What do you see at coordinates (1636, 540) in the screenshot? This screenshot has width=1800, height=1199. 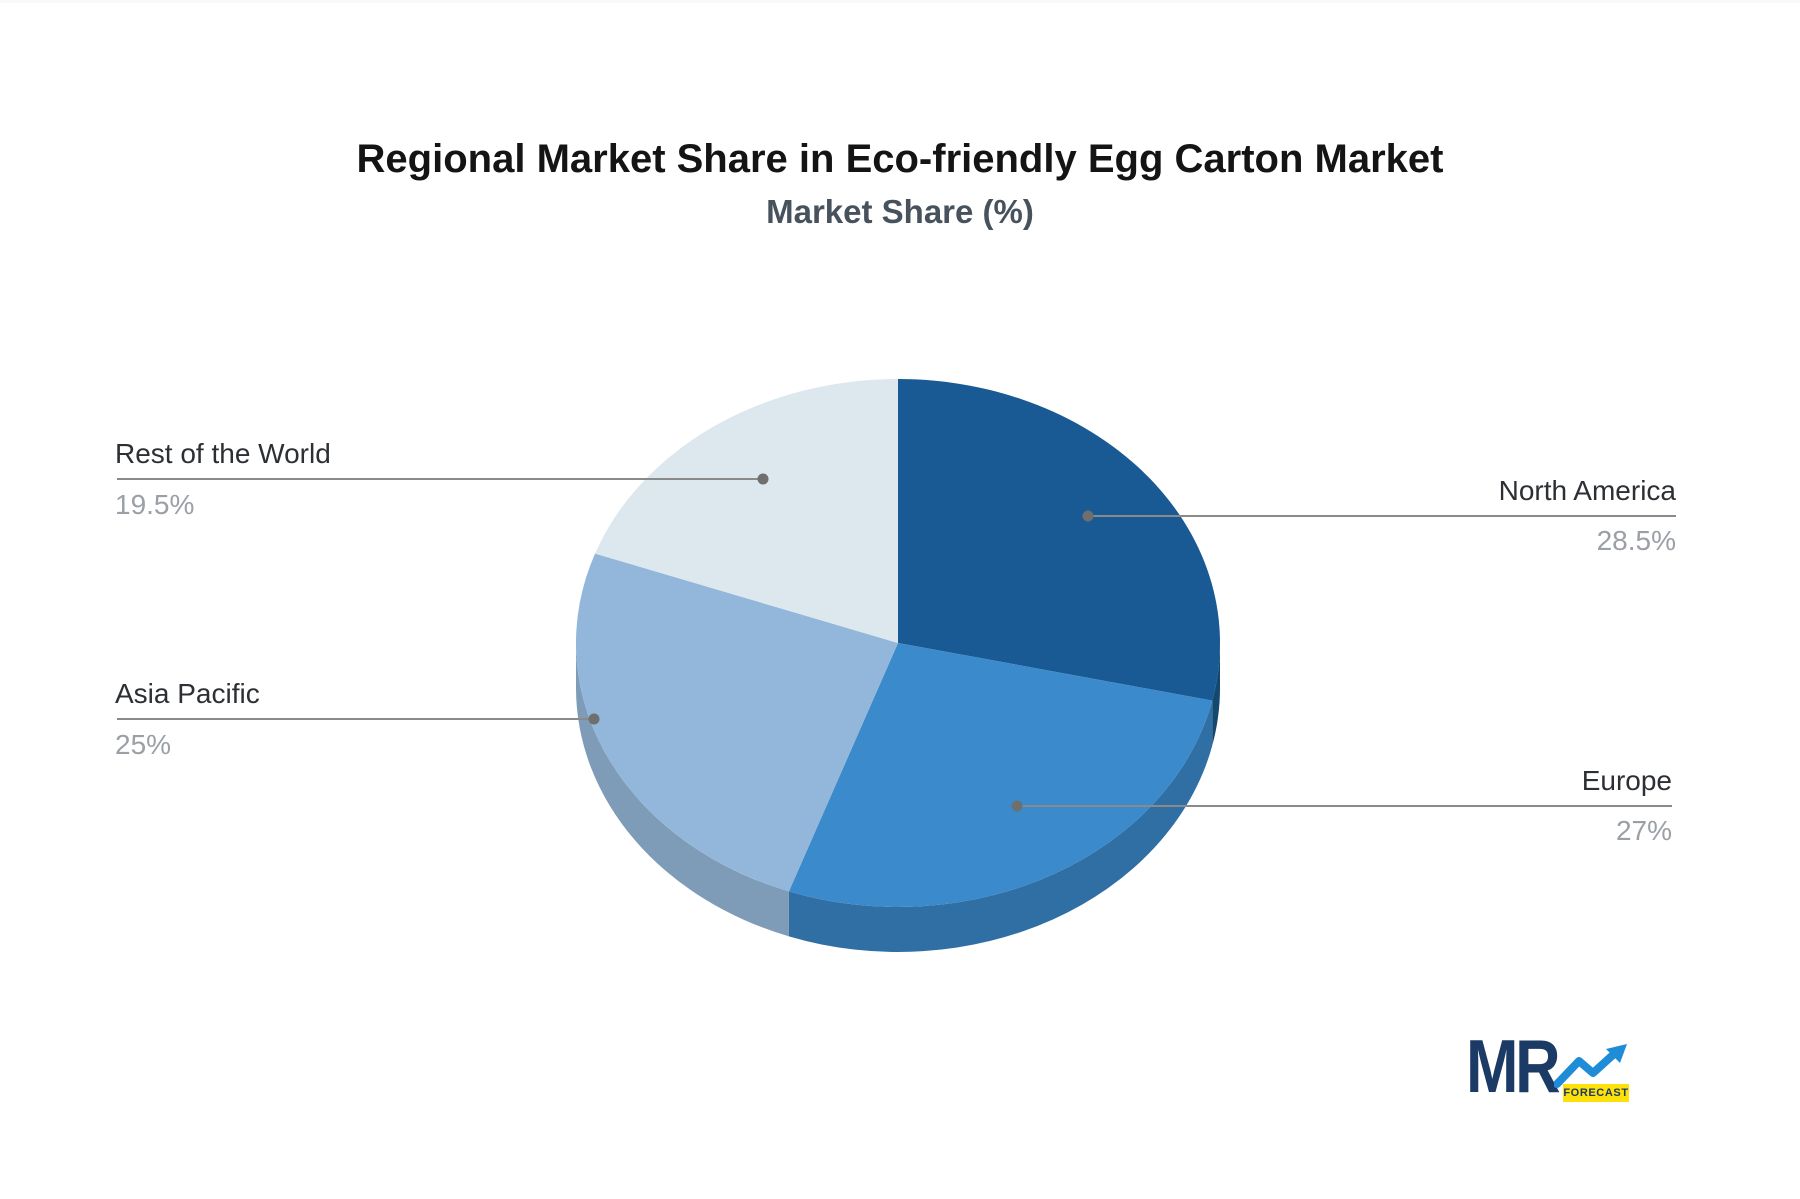 I see `callout-value-north-america: 28.5%` at bounding box center [1636, 540].